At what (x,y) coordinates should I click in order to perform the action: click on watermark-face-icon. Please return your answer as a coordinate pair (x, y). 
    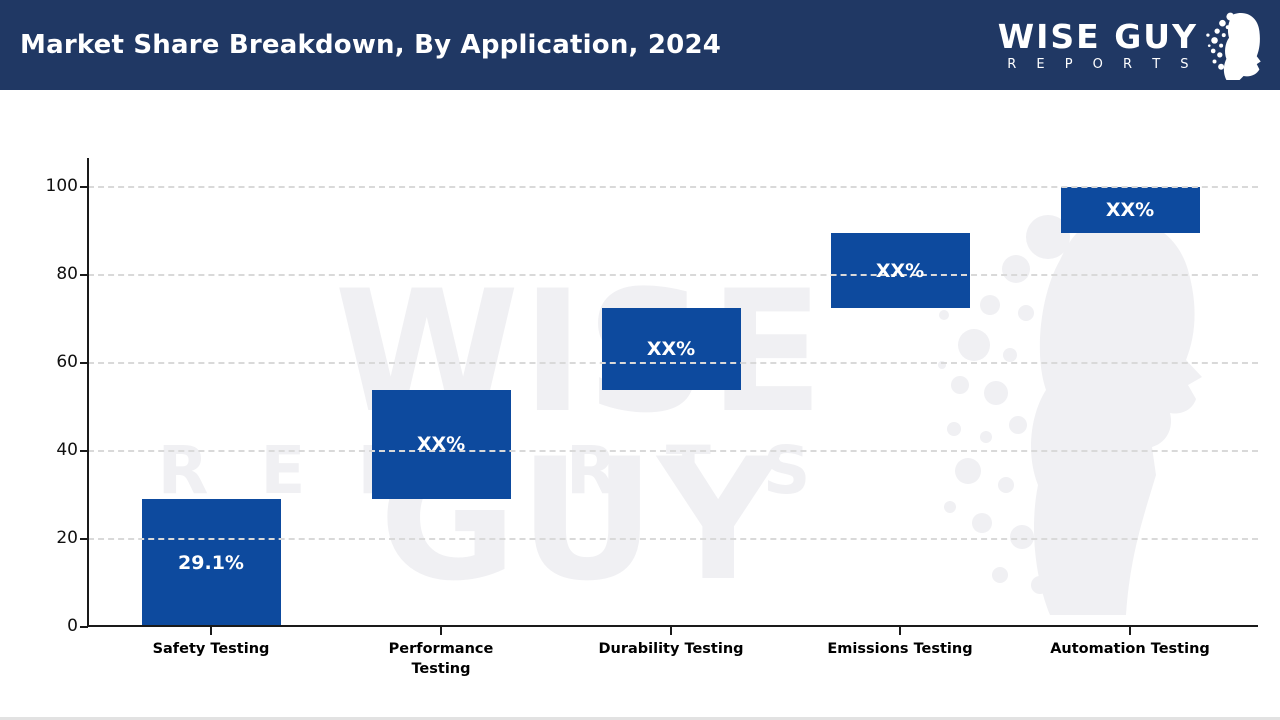
    Looking at the image, I should click on (1070, 415).